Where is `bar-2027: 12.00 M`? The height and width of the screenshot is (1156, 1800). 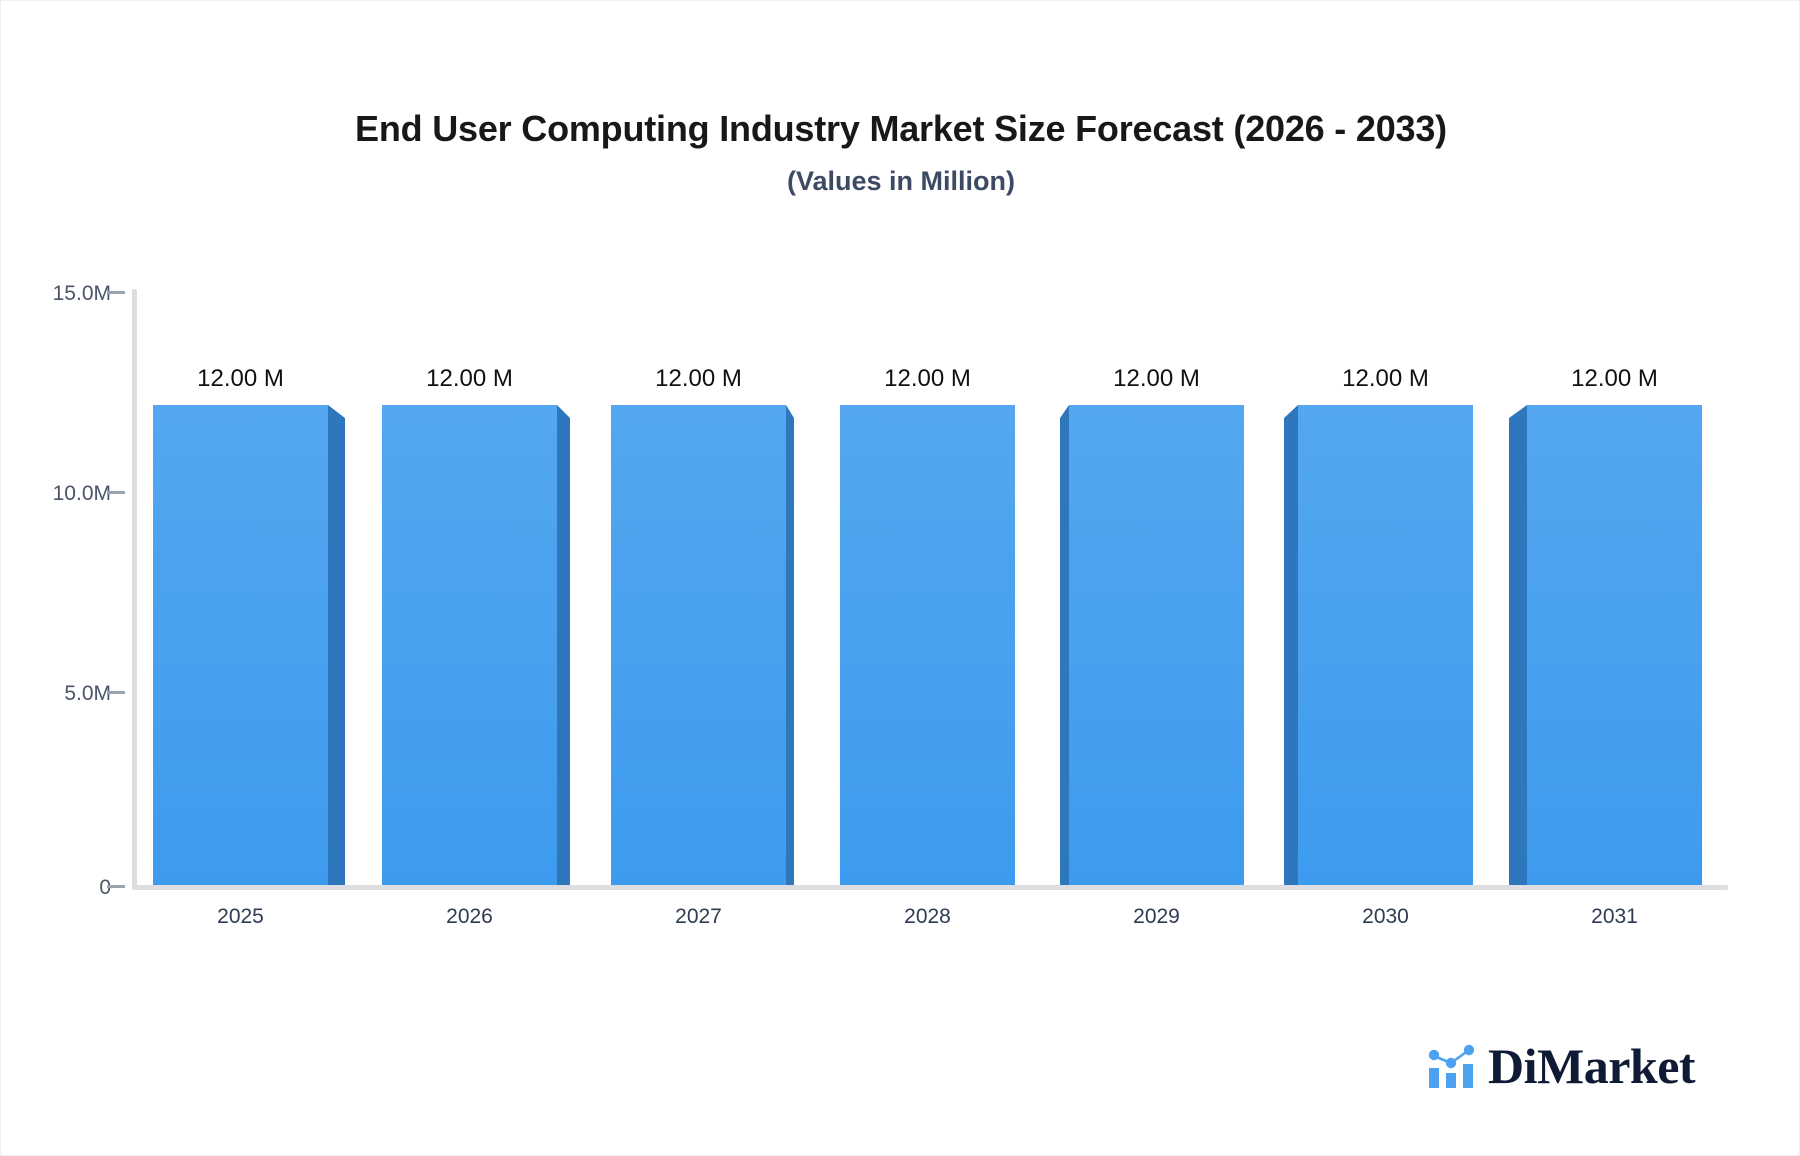 bar-2027: 12.00 M is located at coordinates (702, 626).